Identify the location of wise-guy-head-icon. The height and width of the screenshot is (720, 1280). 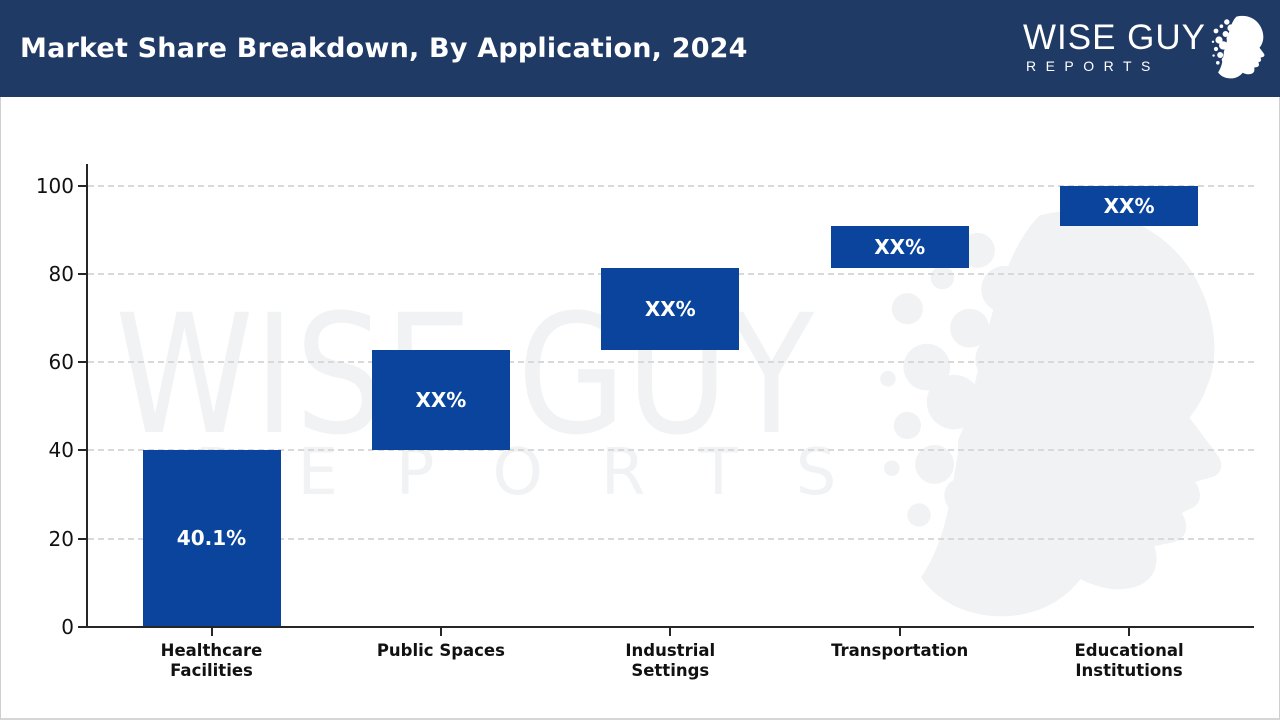
(1238, 47).